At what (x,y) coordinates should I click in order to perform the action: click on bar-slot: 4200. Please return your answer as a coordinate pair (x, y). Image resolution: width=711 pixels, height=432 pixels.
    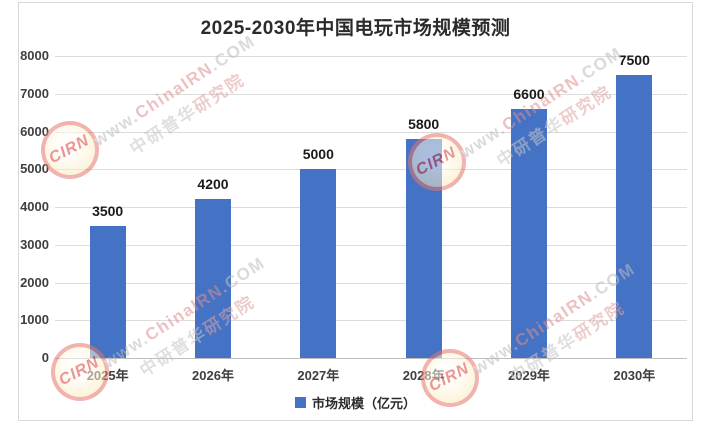
    Looking at the image, I should click on (212, 207).